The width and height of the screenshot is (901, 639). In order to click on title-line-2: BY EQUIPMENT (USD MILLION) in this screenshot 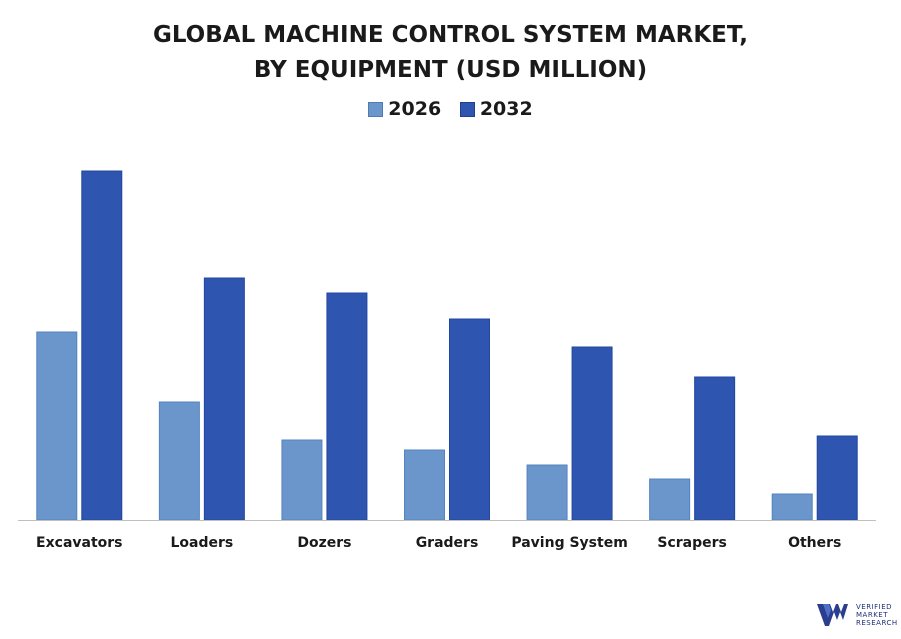, I will do `click(450, 70)`.